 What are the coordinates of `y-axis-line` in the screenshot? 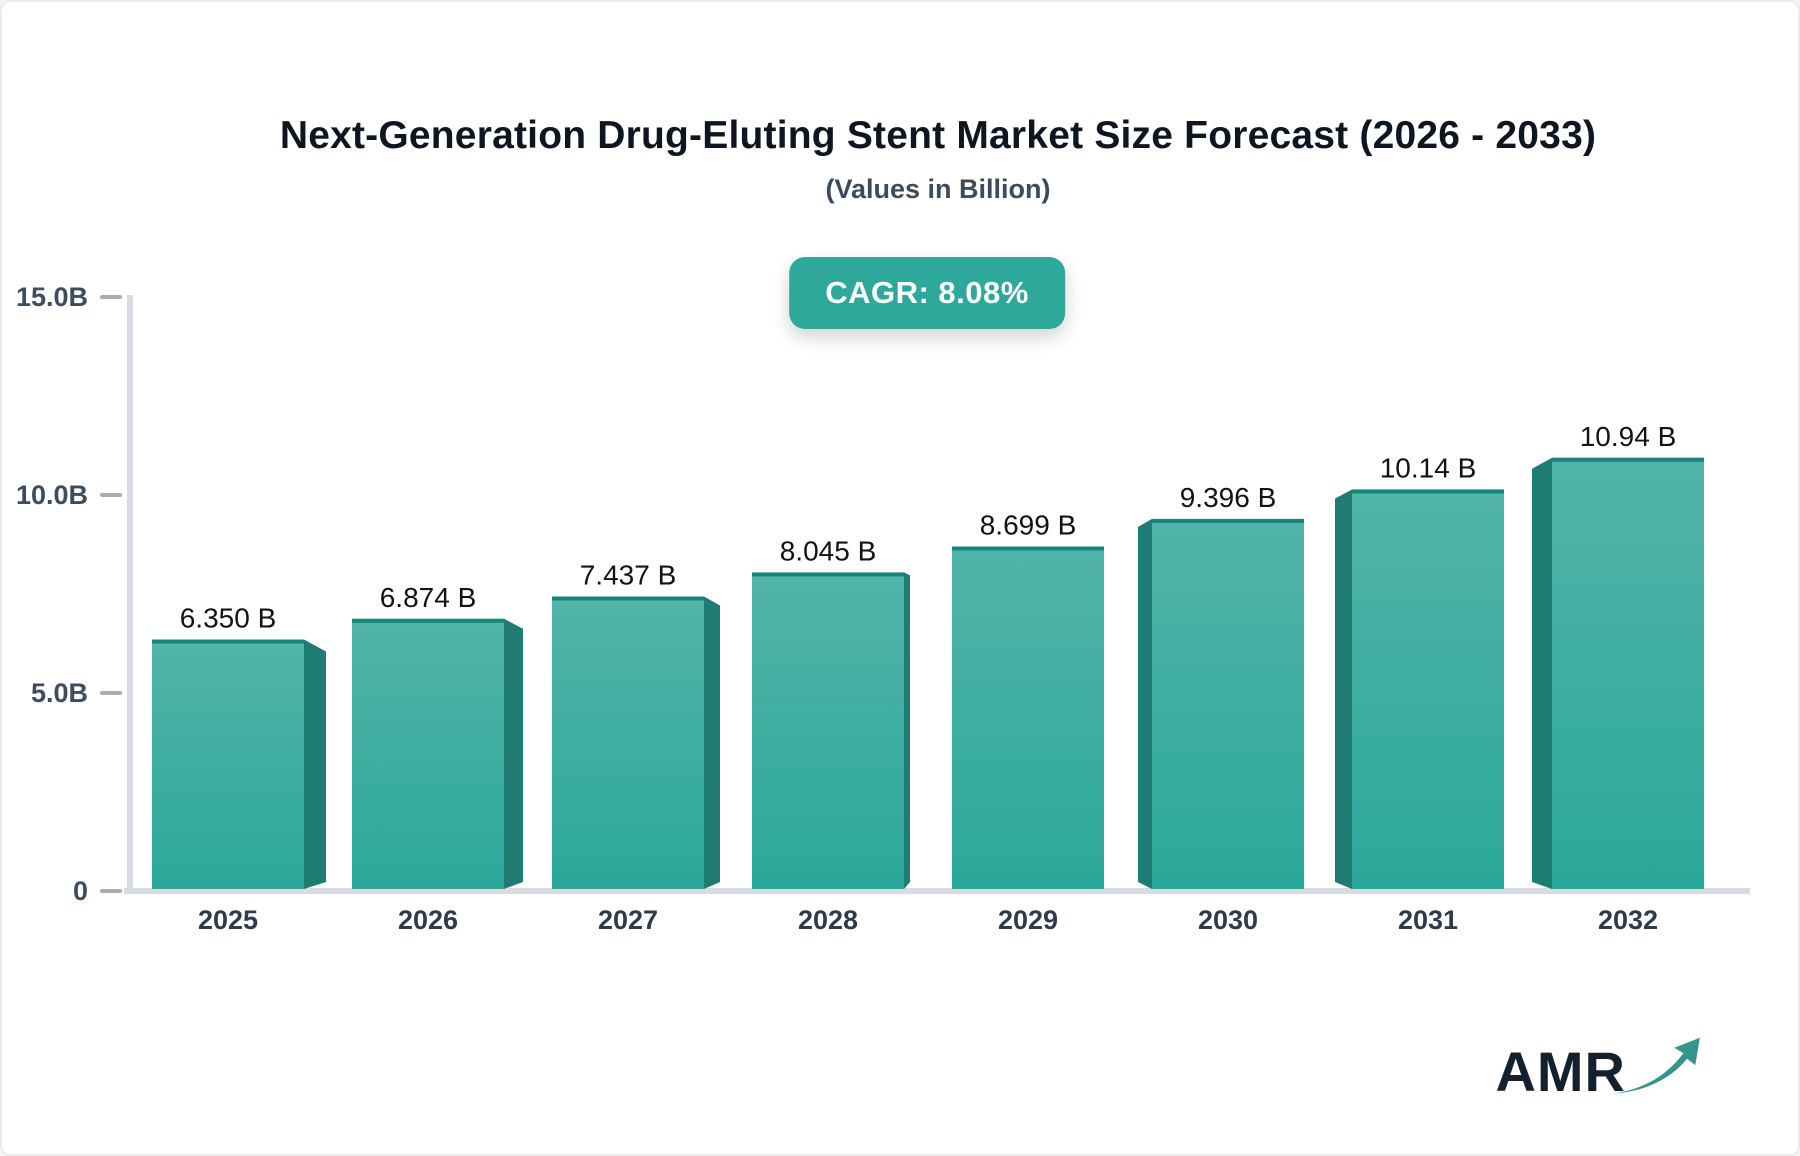 It's located at (130, 594).